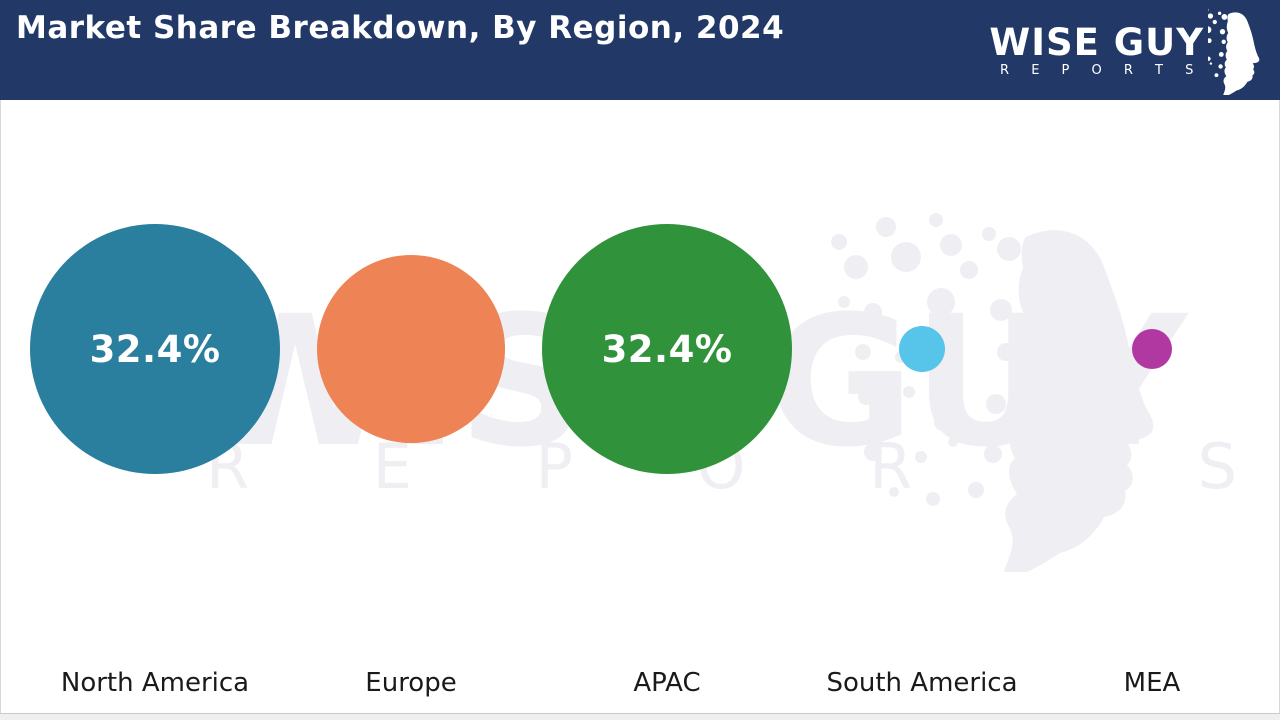  Describe the element at coordinates (400, 28) in the screenshot. I see `page-title: Market Share Breakdown, By Region, 2024` at that location.